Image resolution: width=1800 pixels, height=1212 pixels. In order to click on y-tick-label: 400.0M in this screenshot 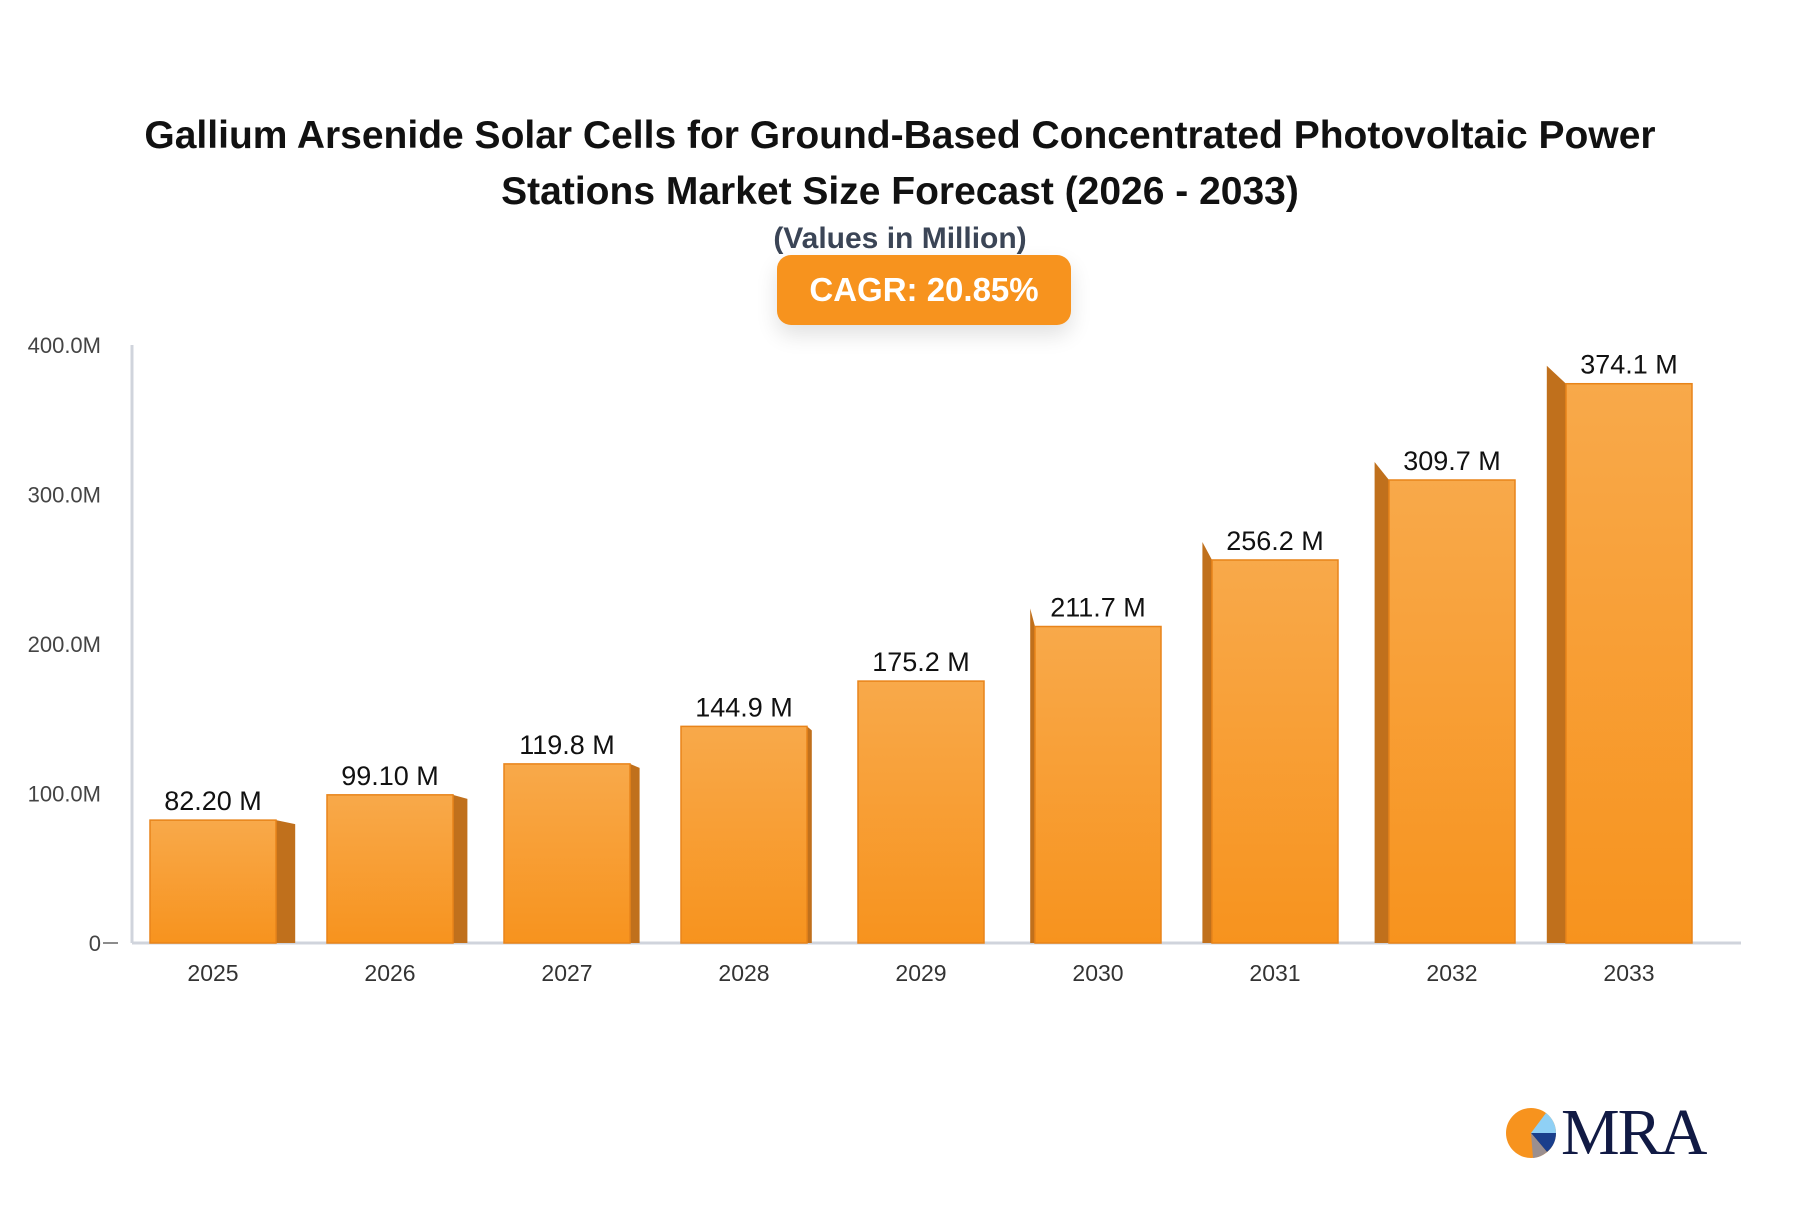, I will do `click(64, 345)`.